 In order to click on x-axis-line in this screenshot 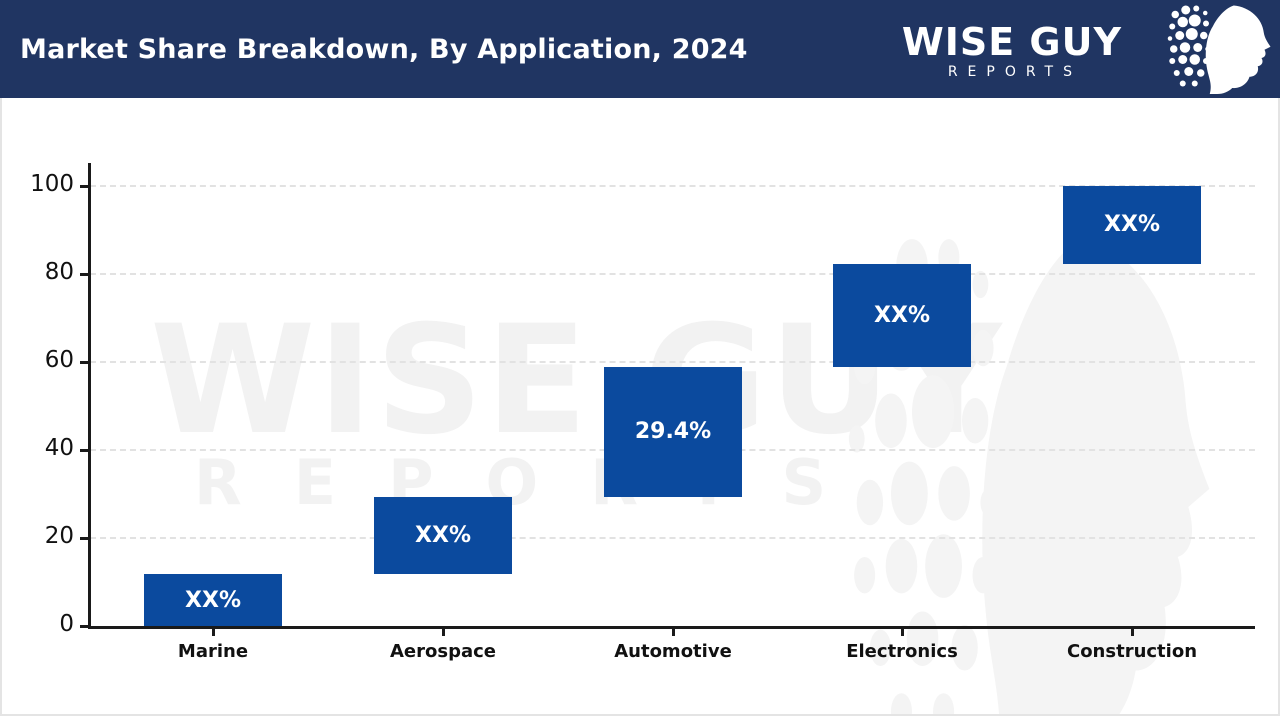, I will do `click(671, 627)`.